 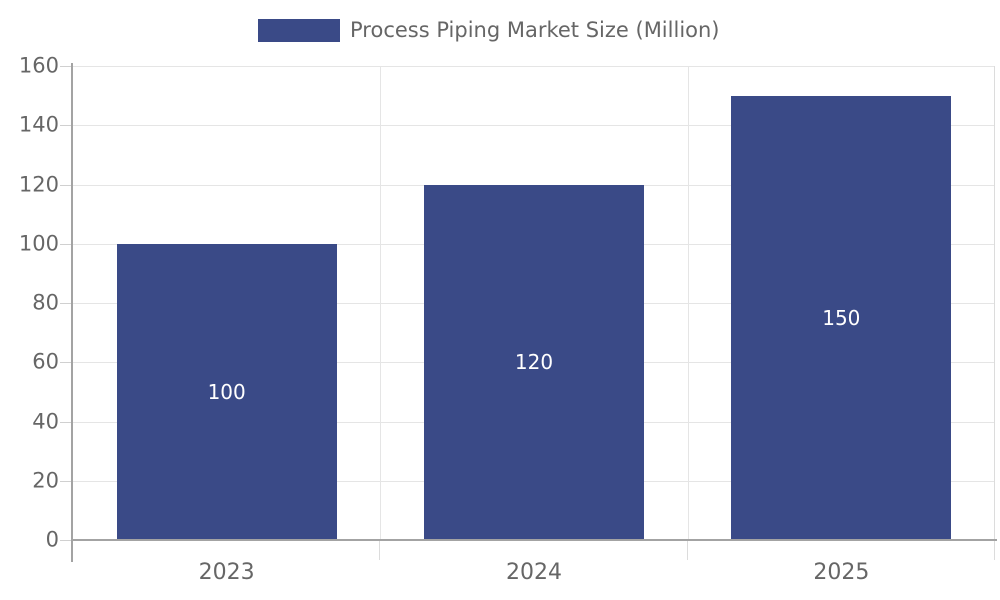 What do you see at coordinates (841, 572) in the screenshot?
I see `x-tick-label: 2025` at bounding box center [841, 572].